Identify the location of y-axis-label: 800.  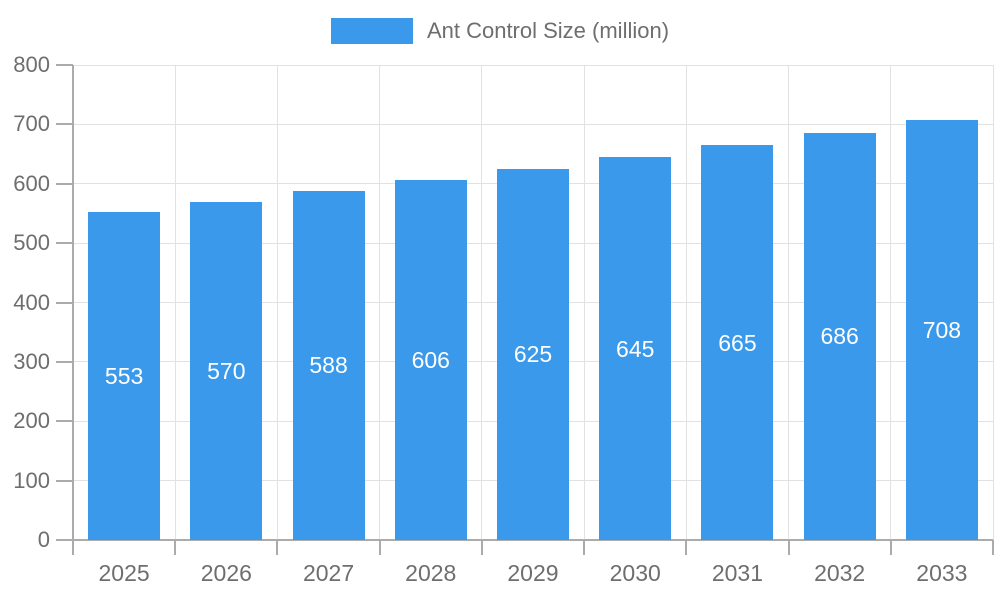
(31, 64).